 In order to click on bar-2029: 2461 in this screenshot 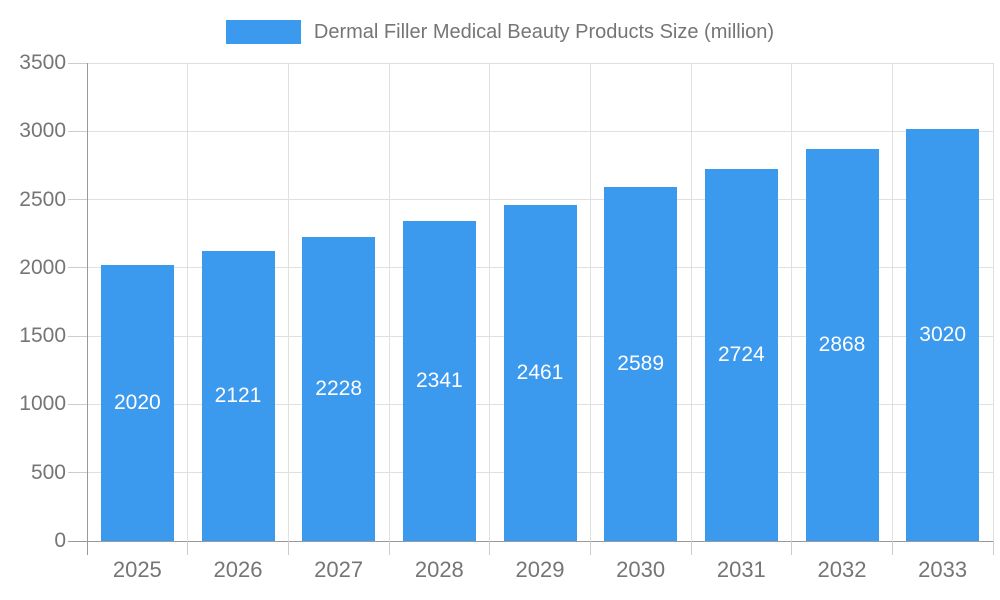, I will do `click(540, 372)`.